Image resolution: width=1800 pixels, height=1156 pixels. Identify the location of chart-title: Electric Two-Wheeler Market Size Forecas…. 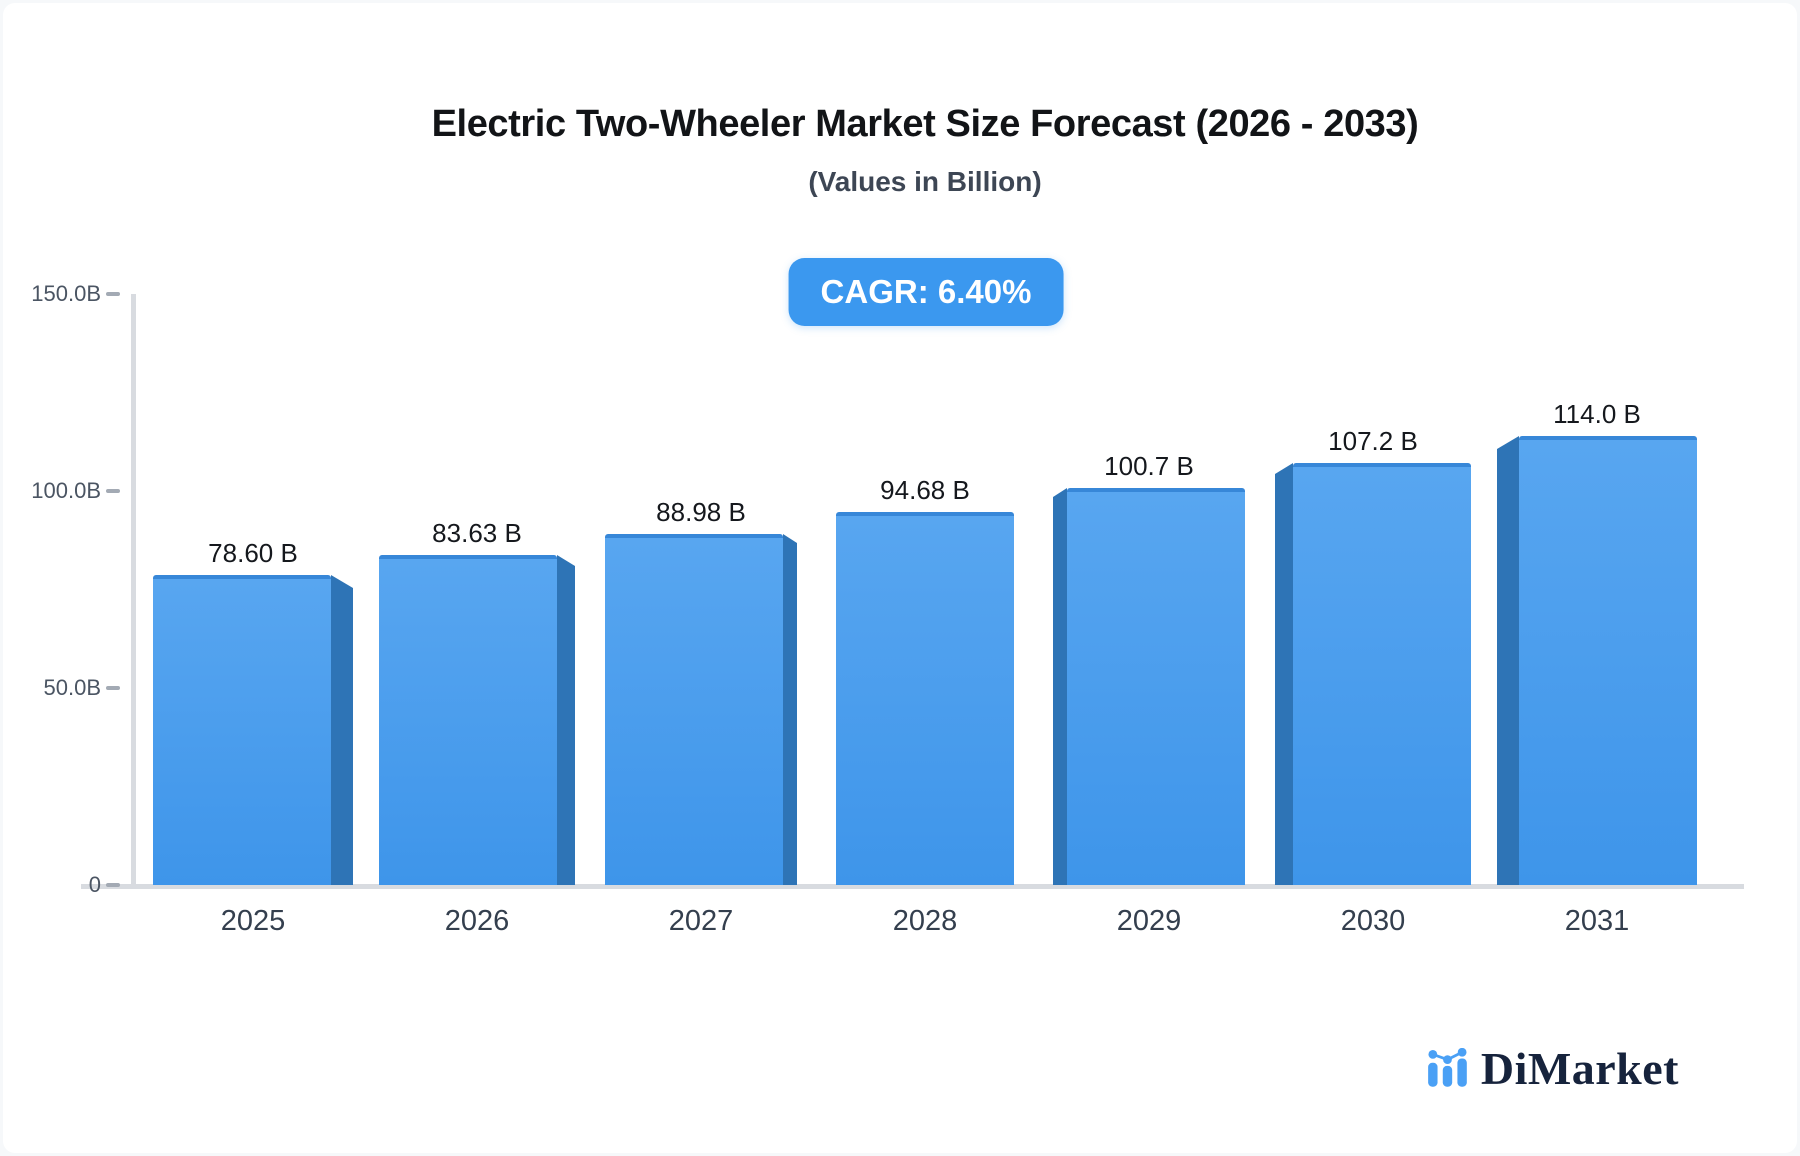
(925, 124).